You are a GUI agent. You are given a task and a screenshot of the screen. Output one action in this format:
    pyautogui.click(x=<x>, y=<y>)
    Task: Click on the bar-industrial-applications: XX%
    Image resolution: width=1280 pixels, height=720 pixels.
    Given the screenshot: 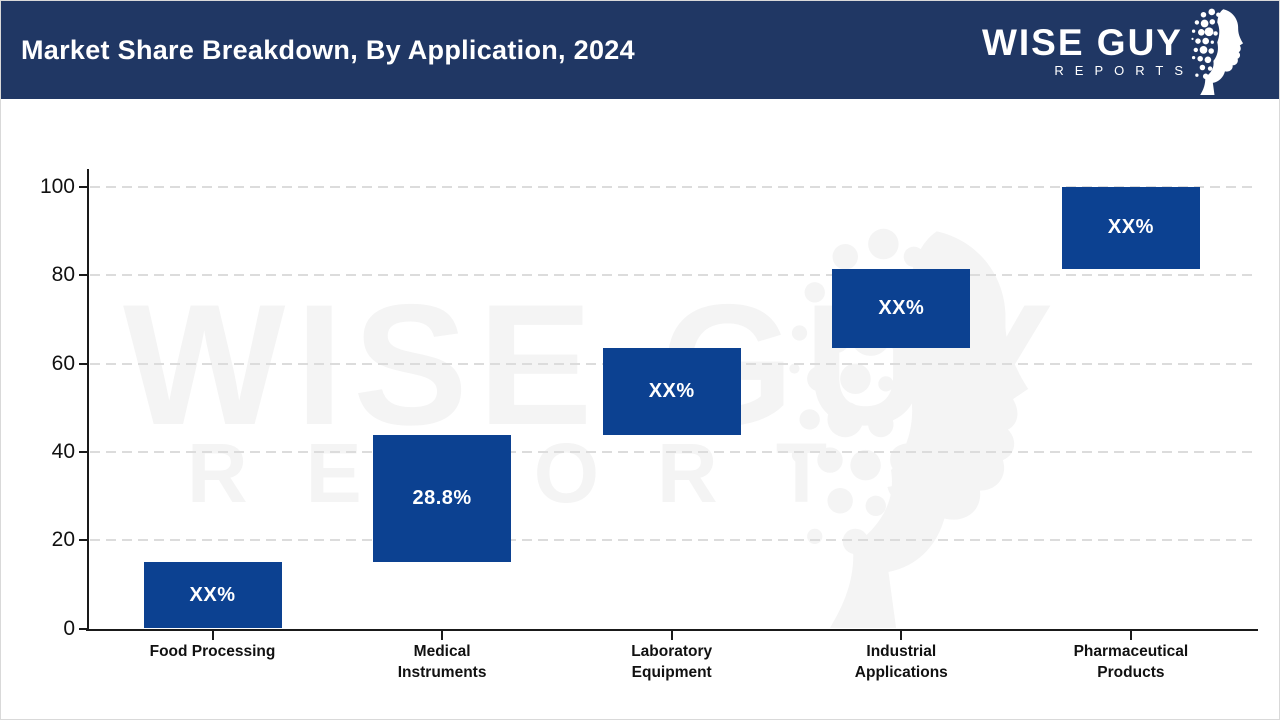 What is the action you would take?
    pyautogui.click(x=901, y=308)
    